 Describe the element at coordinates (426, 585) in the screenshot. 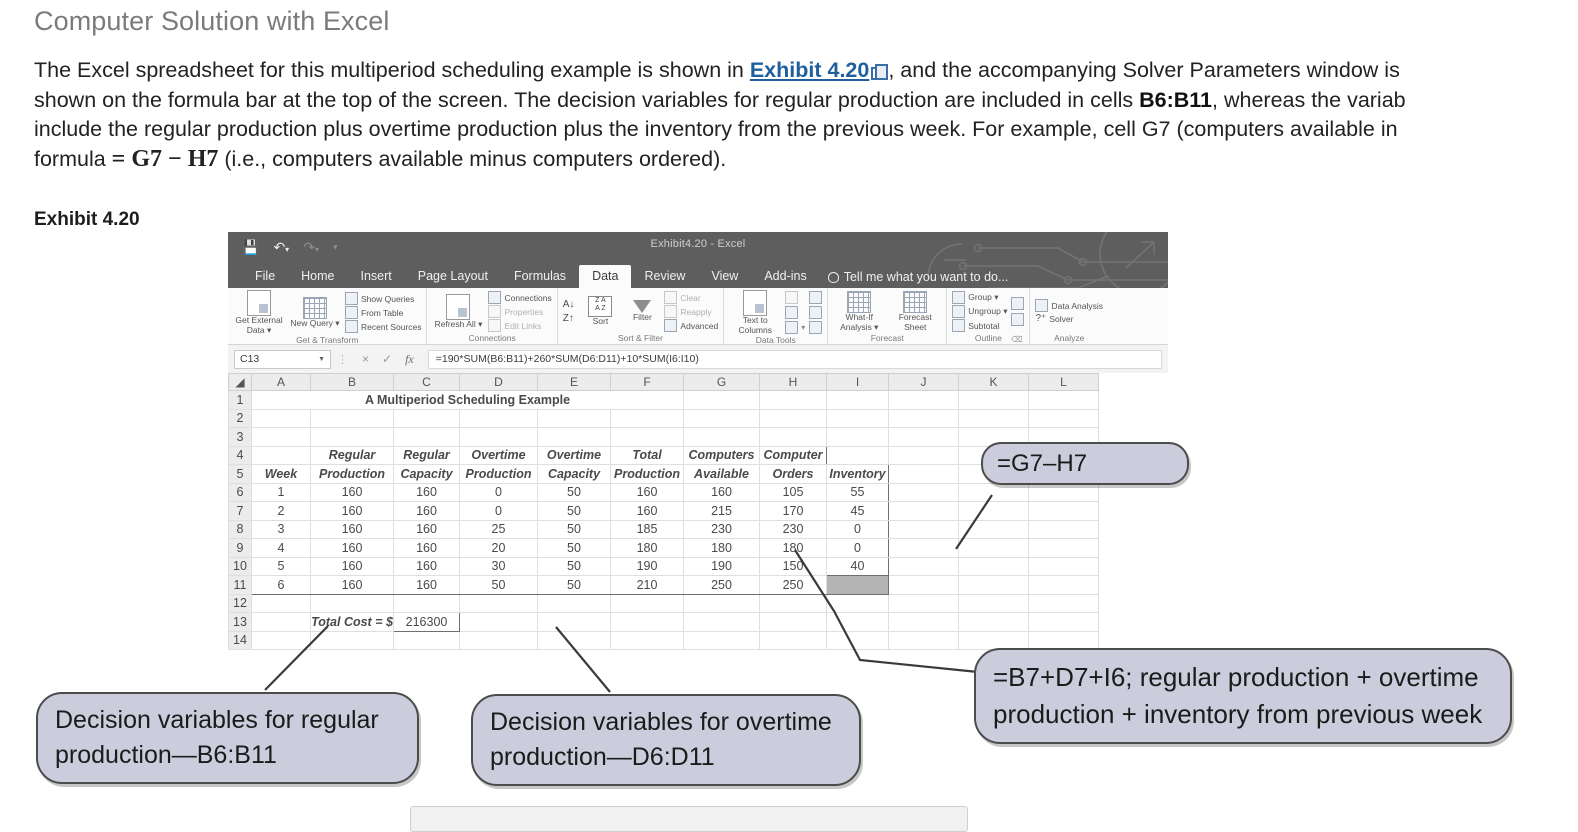

I see `cell-c11: 160` at that location.